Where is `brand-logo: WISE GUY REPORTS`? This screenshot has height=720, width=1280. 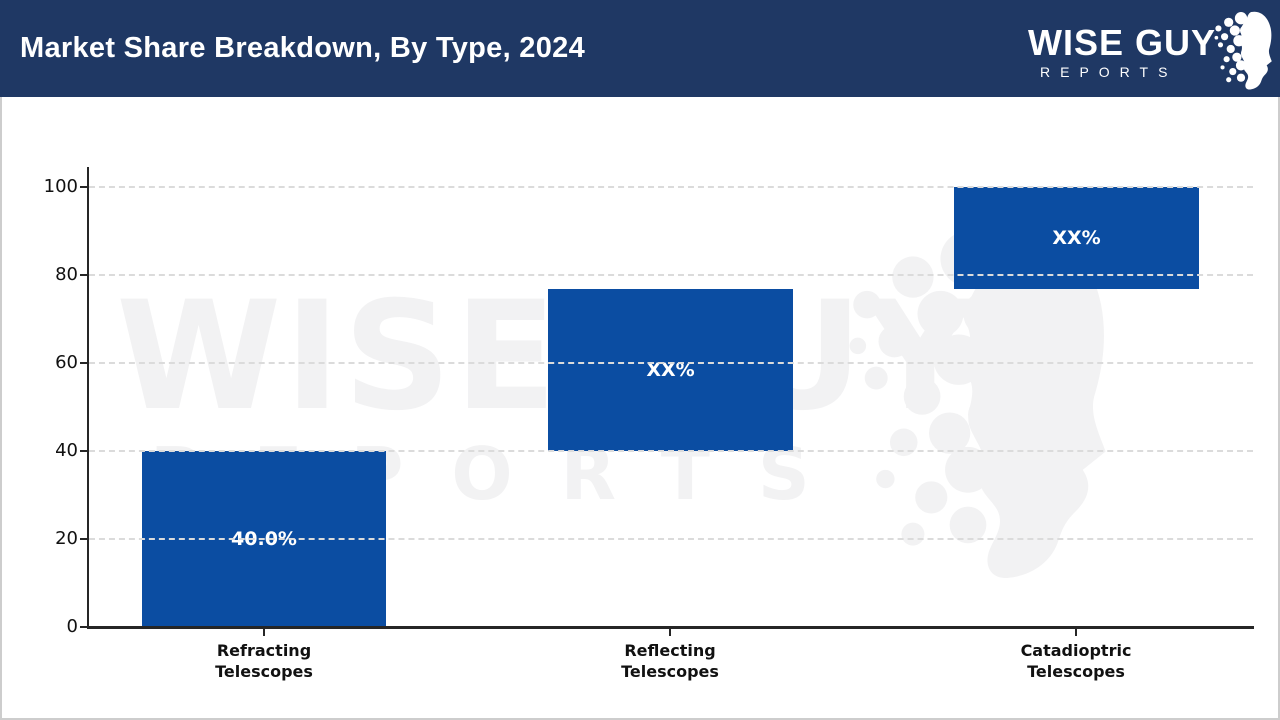 brand-logo: WISE GUY REPORTS is located at coordinates (1150, 50).